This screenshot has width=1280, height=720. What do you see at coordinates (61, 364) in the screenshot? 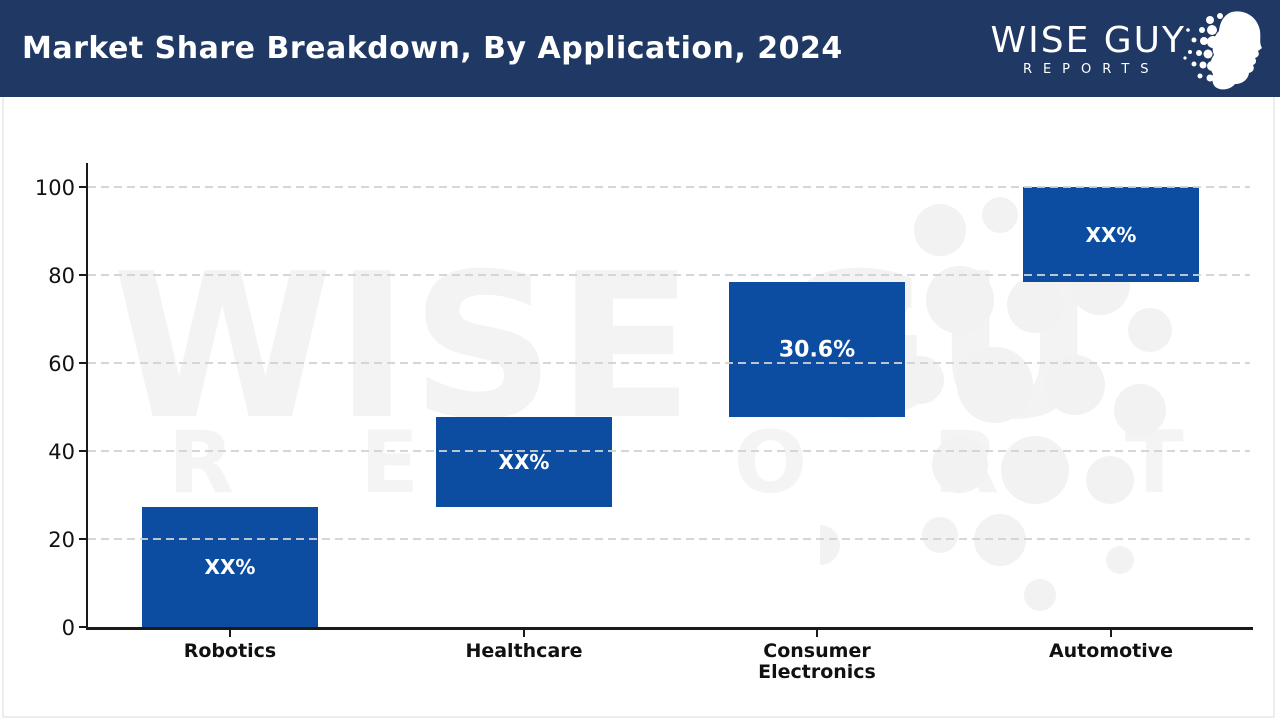
I see `y-axis-label-60: 60` at bounding box center [61, 364].